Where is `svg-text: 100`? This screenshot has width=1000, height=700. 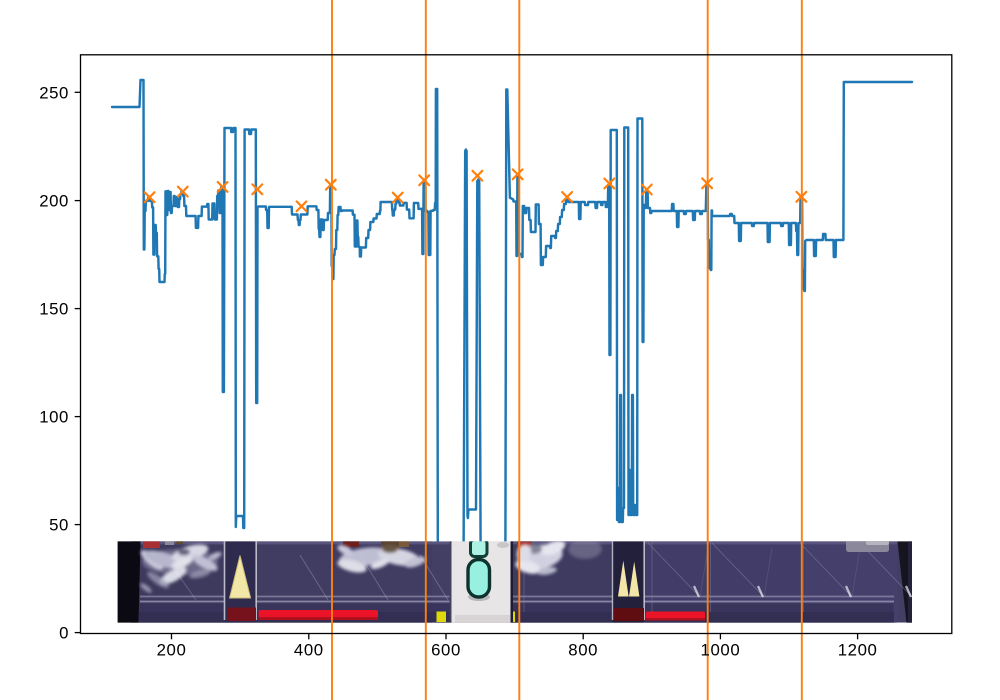
svg-text: 100 is located at coordinates (54, 417).